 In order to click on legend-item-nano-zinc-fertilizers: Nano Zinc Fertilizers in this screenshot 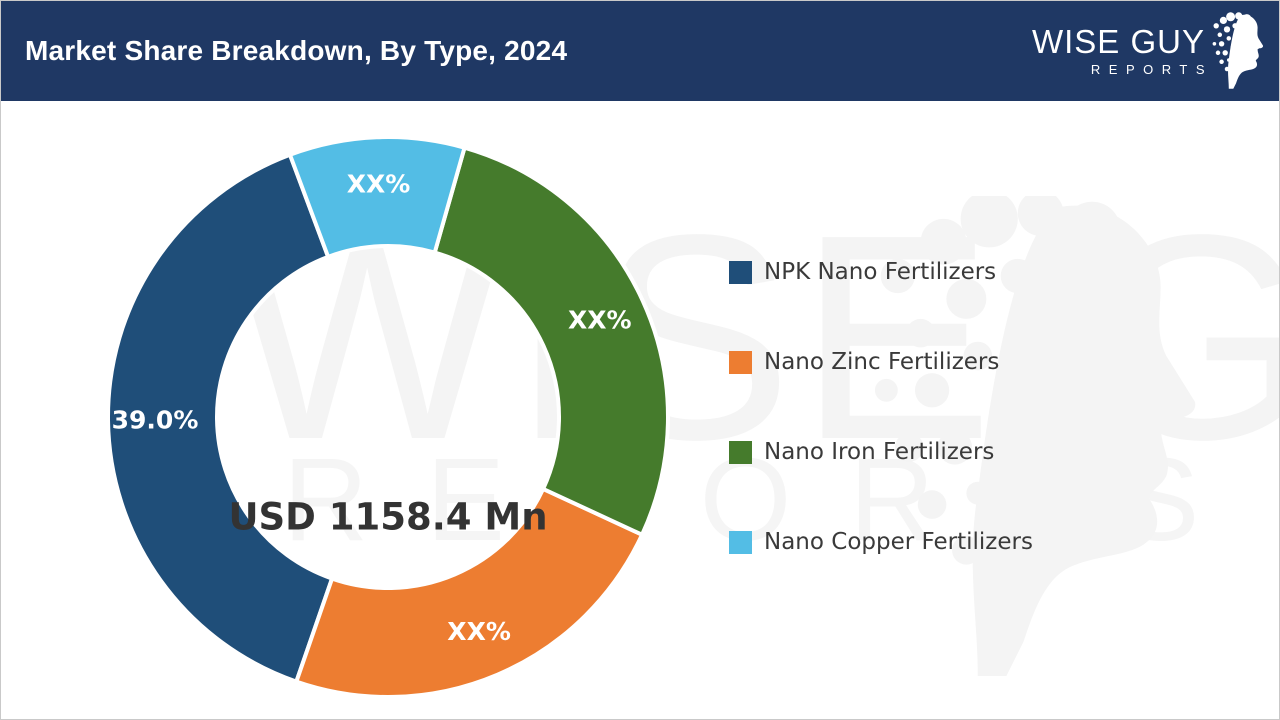, I will do `click(881, 362)`.